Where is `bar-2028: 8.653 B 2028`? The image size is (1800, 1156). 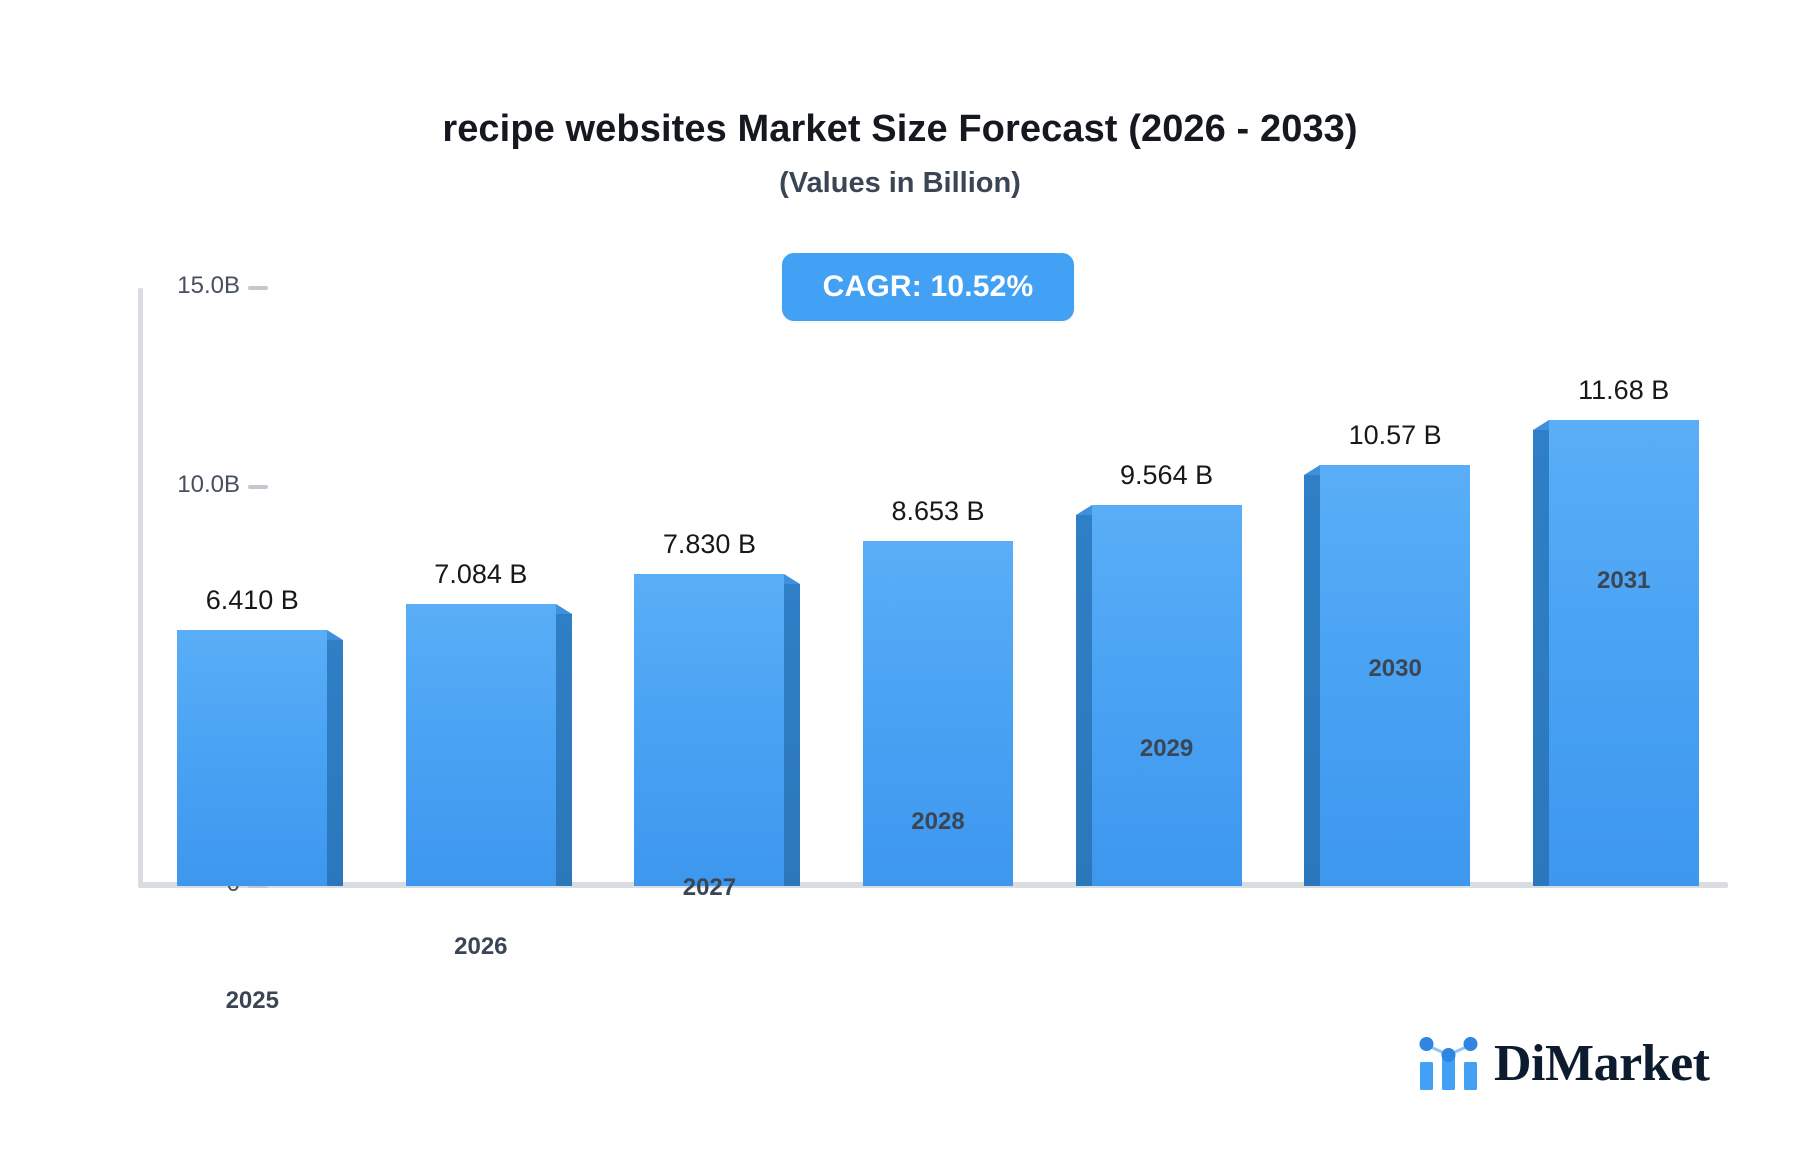 bar-2028: 8.653 B 2028 is located at coordinates (938, 691).